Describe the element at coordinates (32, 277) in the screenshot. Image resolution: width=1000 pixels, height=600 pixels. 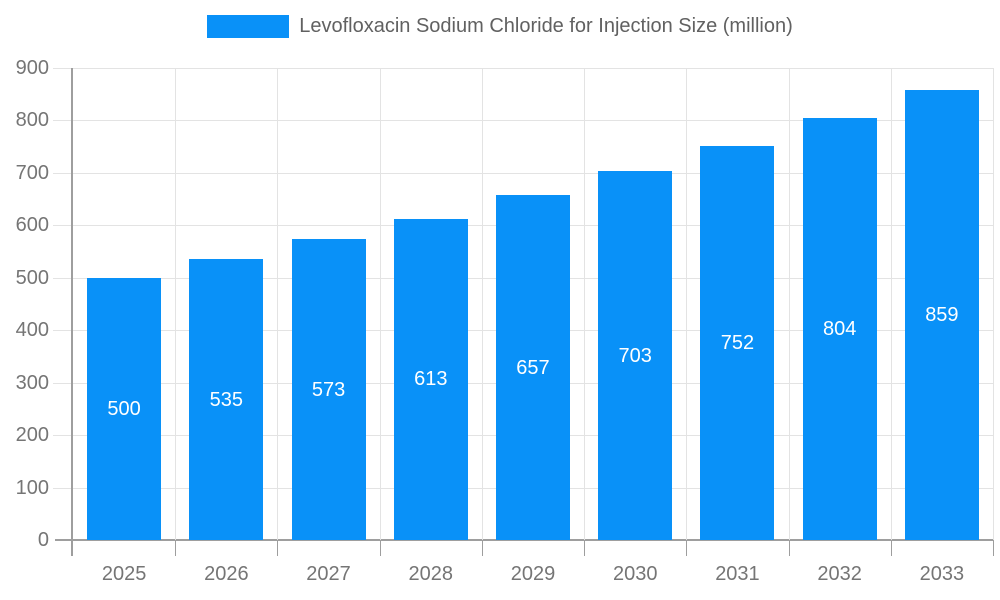
I see `y-axis-label: 500` at that location.